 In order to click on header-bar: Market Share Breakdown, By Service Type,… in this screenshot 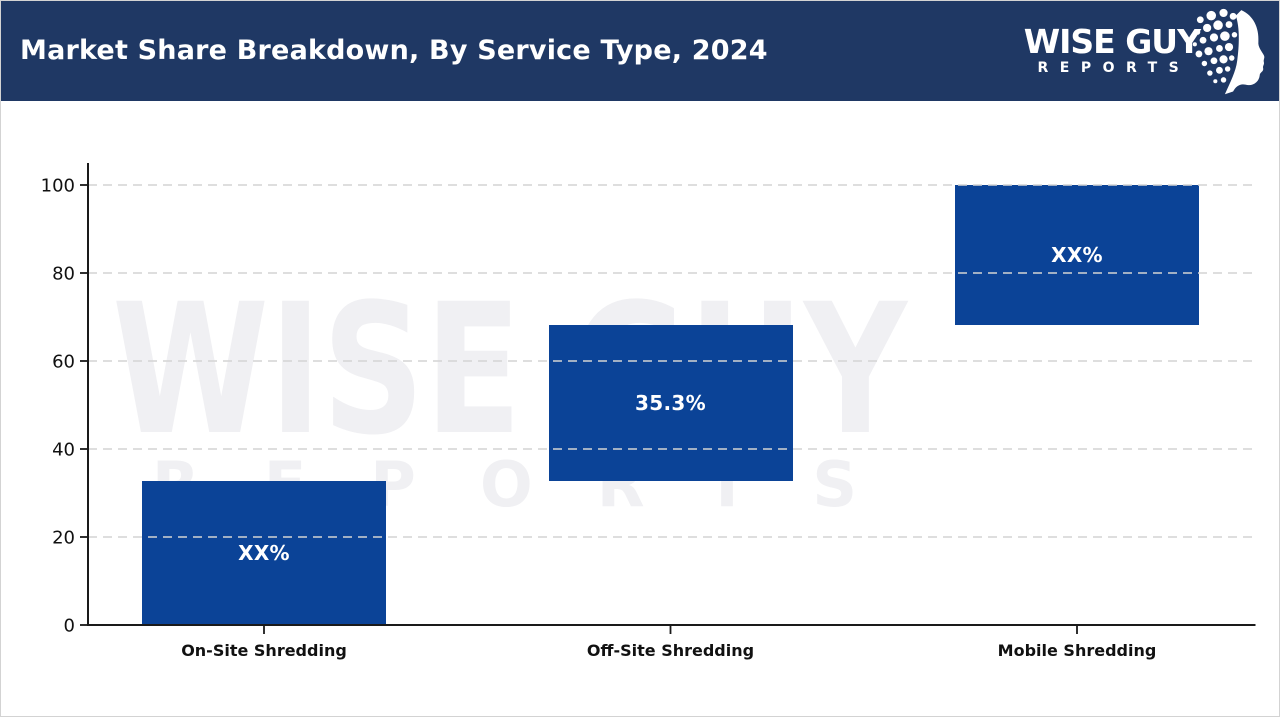, I will do `click(640, 50)`.